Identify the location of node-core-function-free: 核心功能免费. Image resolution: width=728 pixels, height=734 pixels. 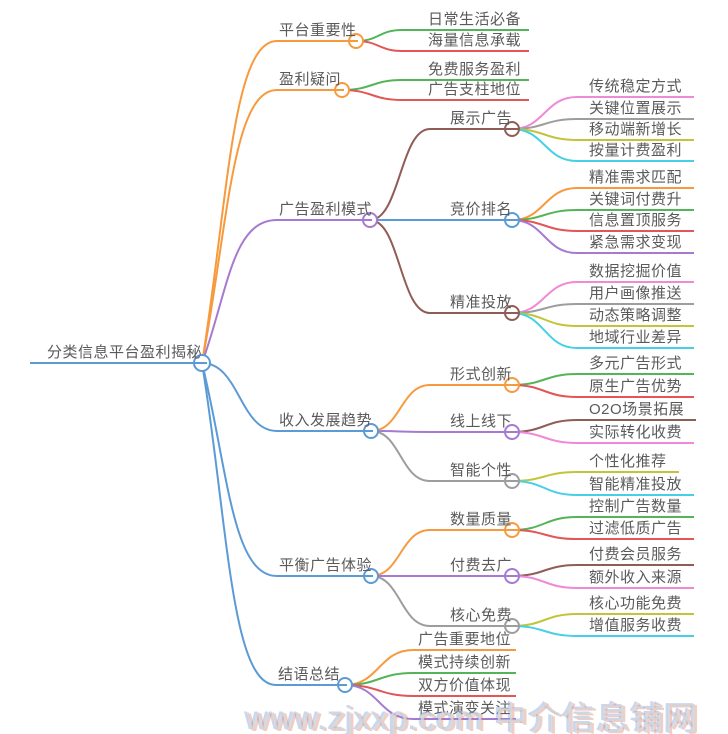
(636, 605).